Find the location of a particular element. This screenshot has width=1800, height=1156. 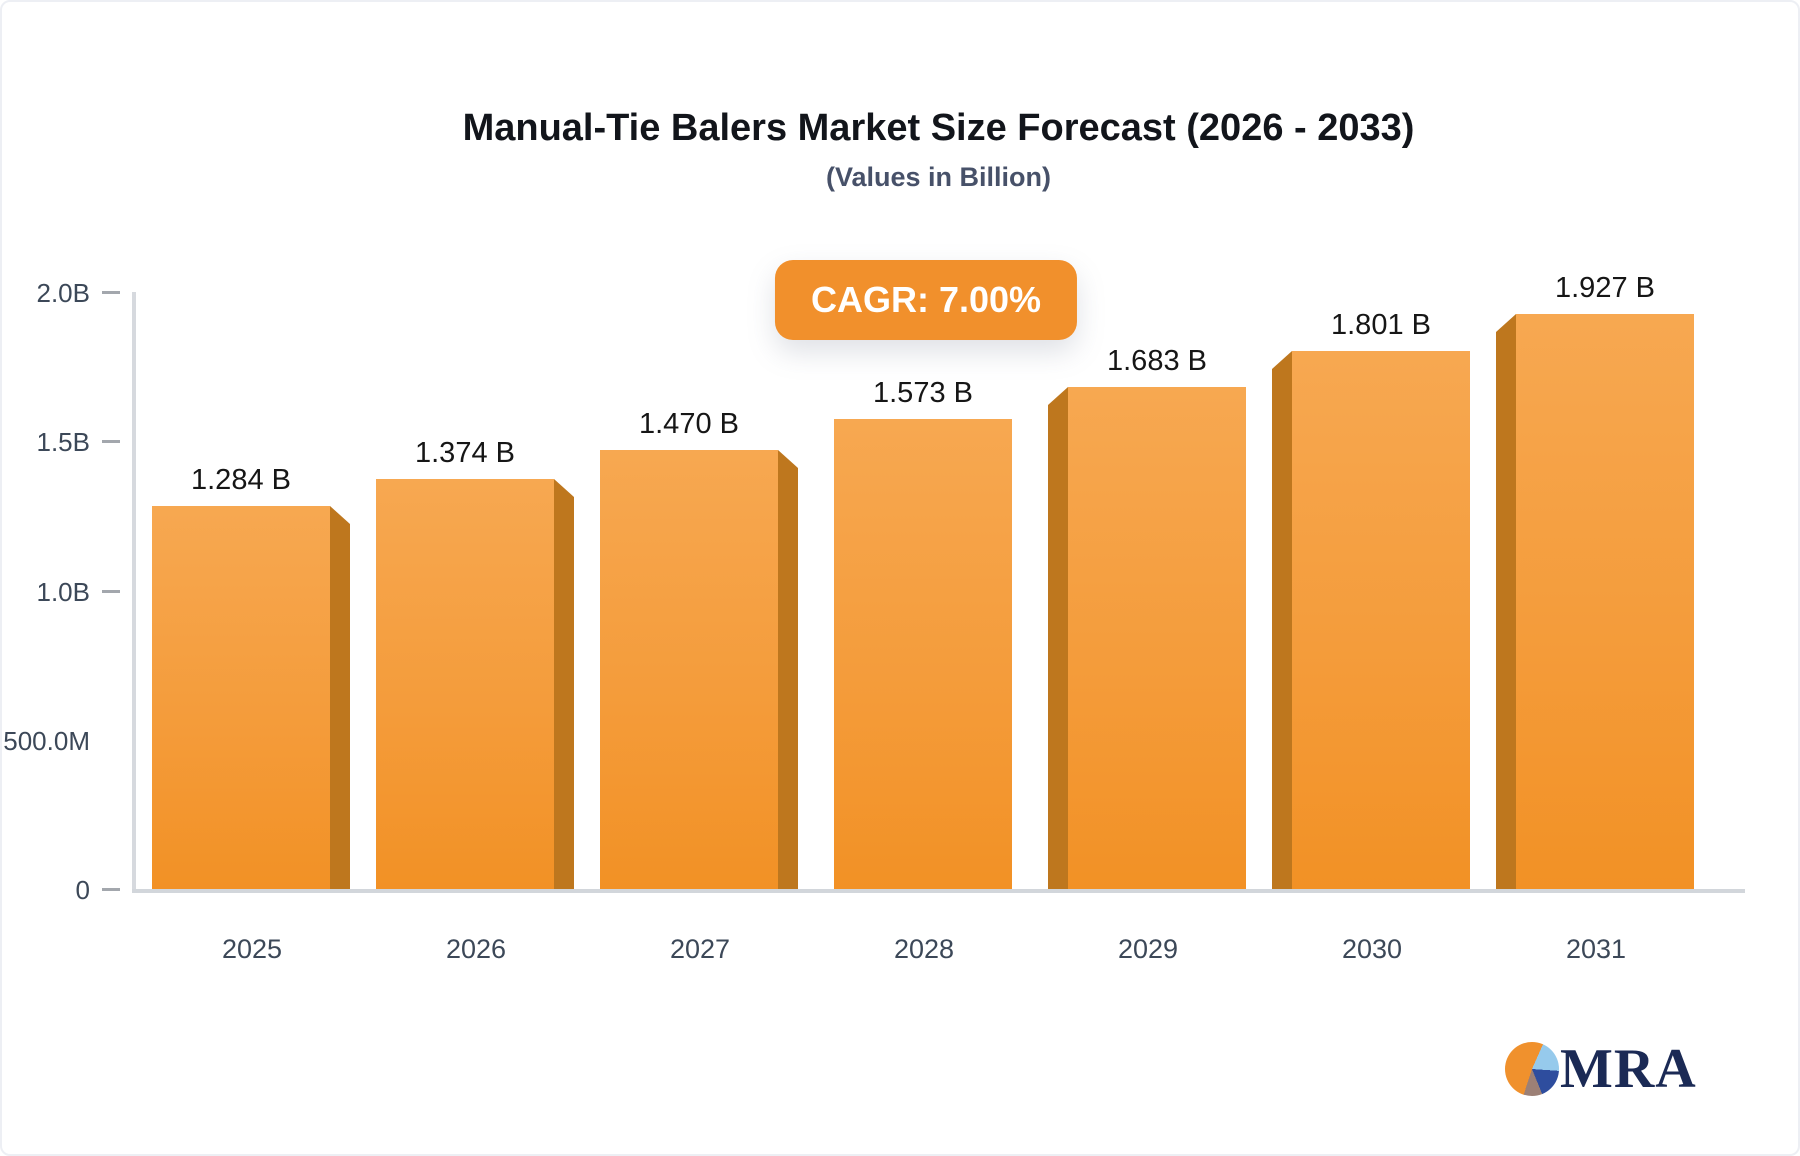

x-axis-baseline is located at coordinates (938, 891).